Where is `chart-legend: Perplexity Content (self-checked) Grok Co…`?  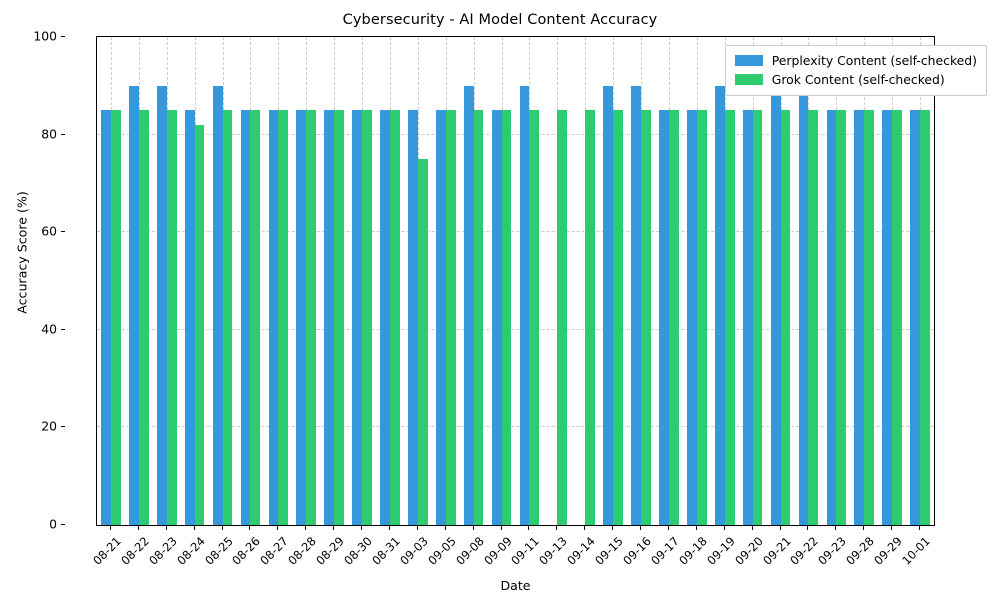 chart-legend: Perplexity Content (self-checked) Grok Co… is located at coordinates (855, 70).